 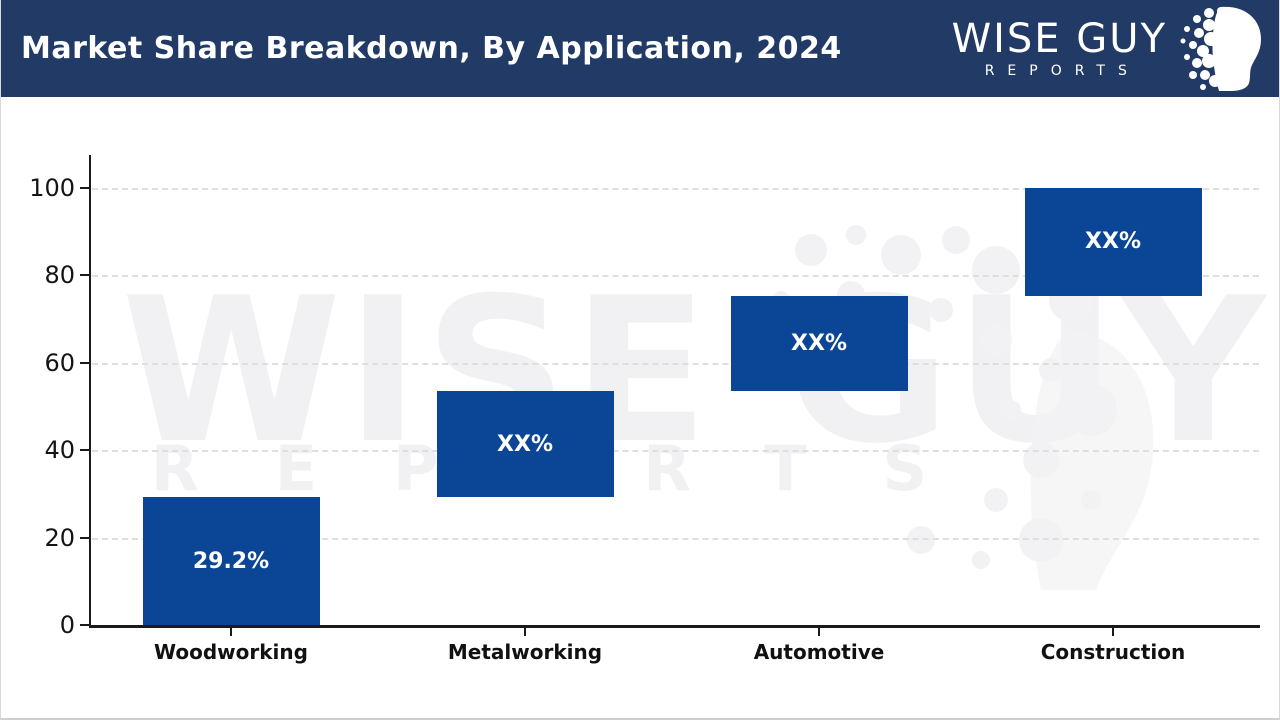 What do you see at coordinates (231, 652) in the screenshot?
I see `x-category-label-woodworking: Woodworking` at bounding box center [231, 652].